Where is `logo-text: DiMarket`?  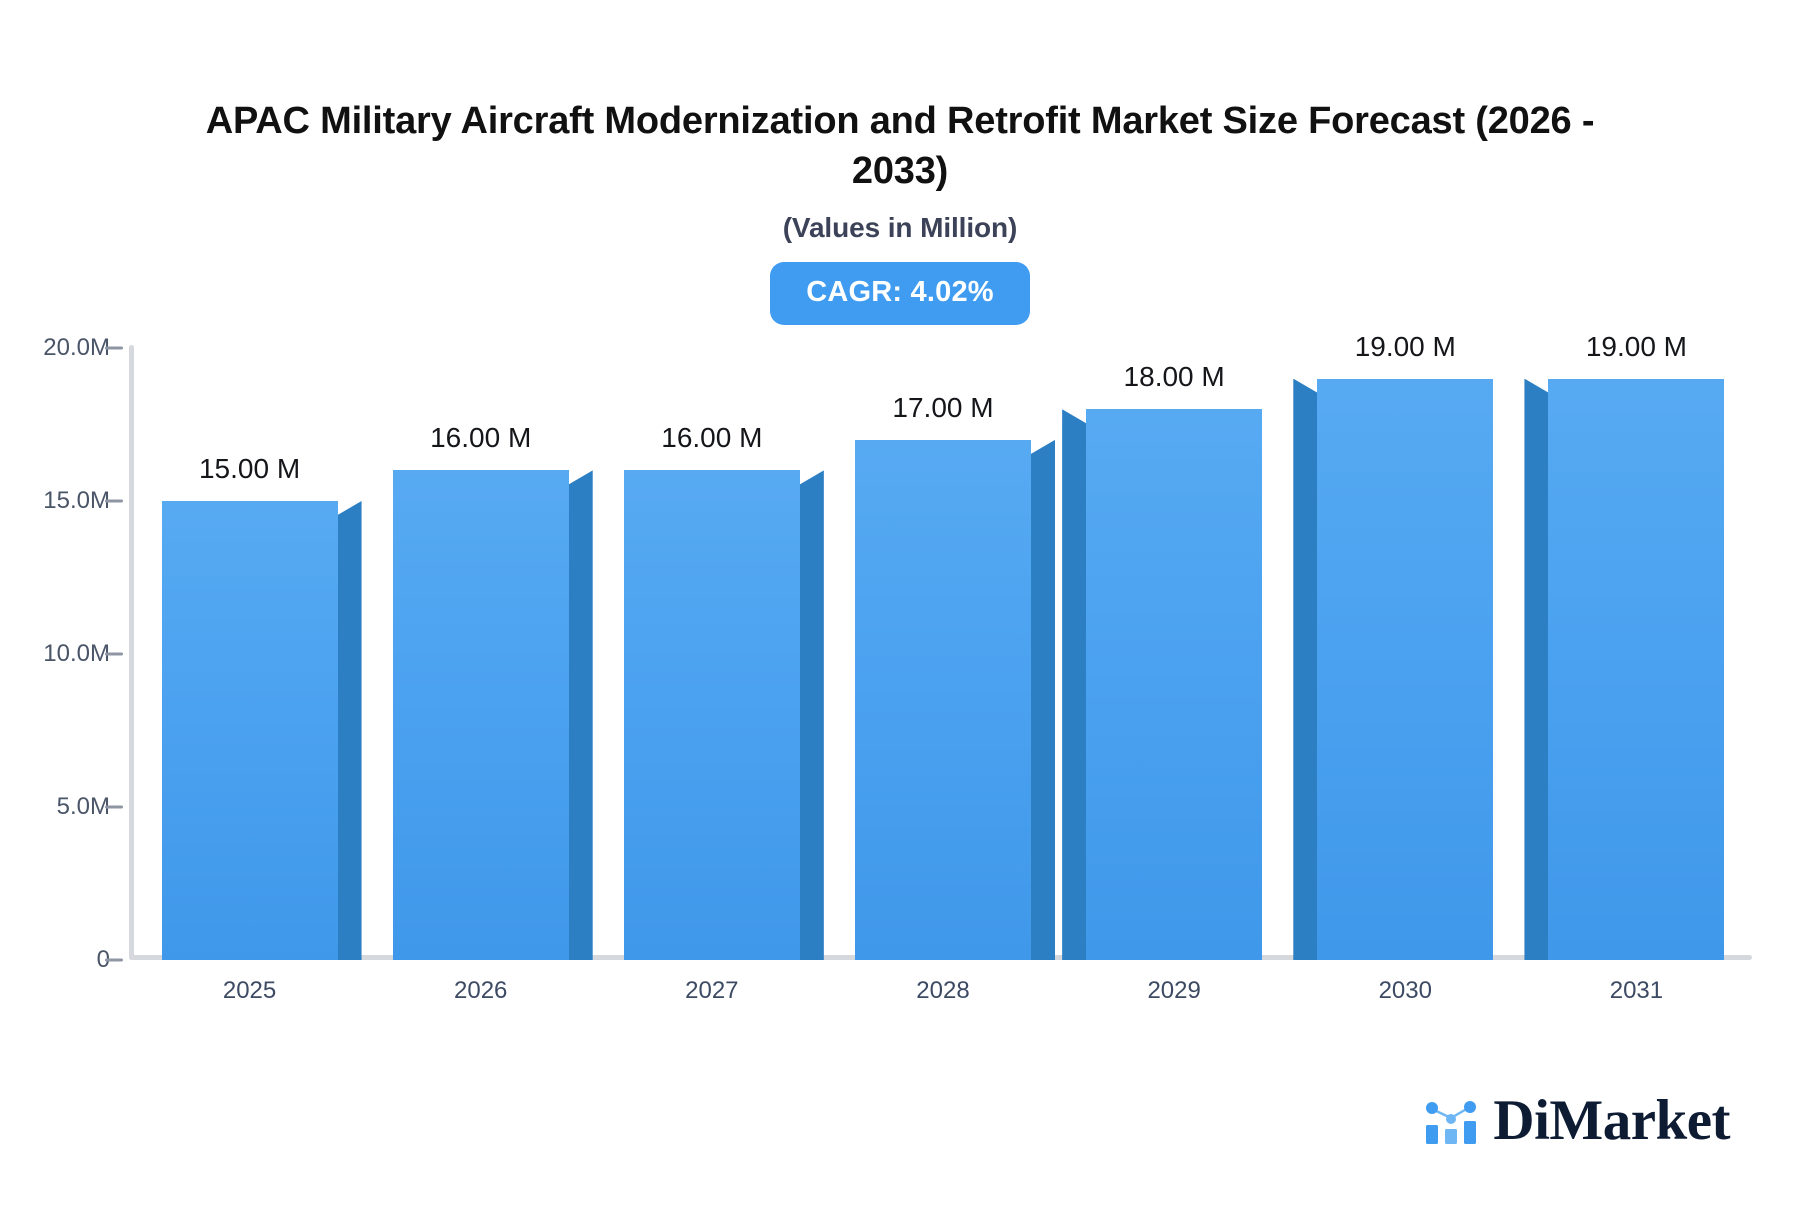 logo-text: DiMarket is located at coordinates (1611, 1120).